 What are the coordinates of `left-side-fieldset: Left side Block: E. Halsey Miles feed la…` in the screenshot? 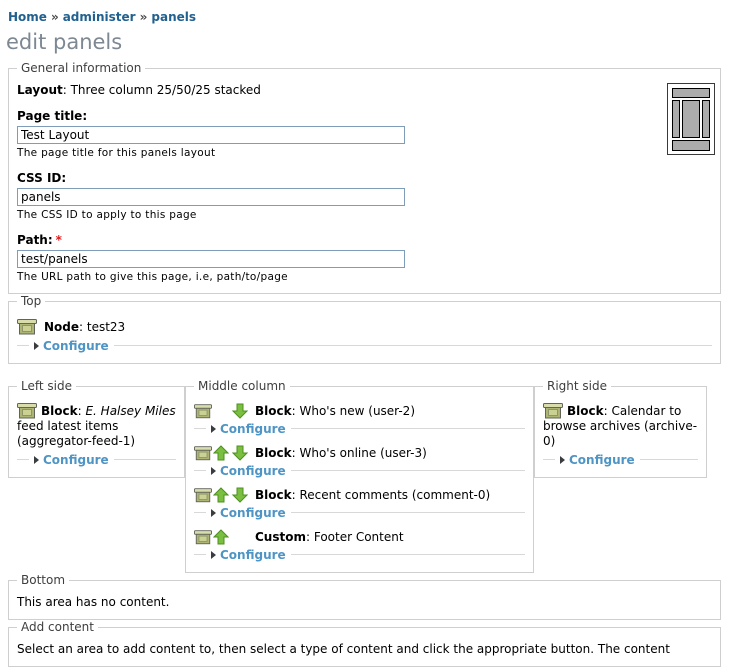 It's located at (96, 428).